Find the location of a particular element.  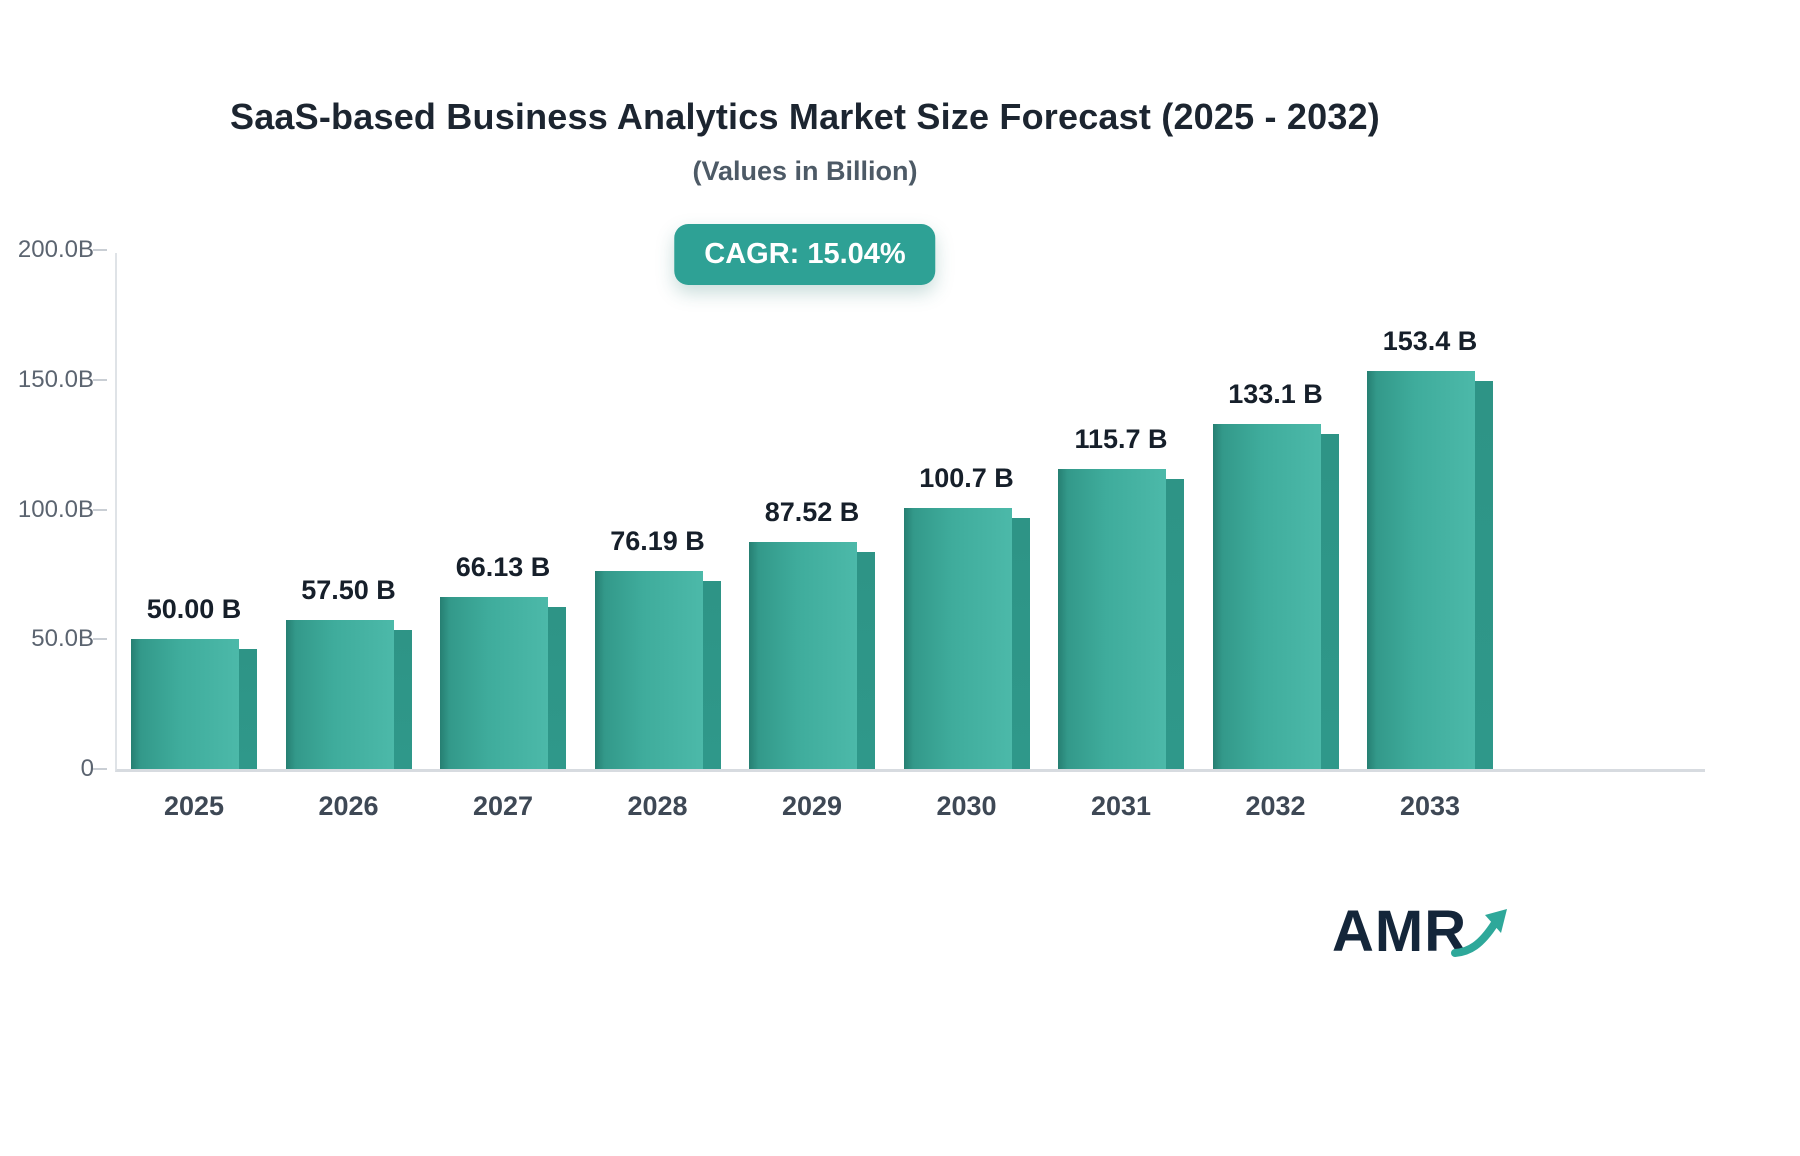

x-tick-label: 2030 is located at coordinates (966, 806).